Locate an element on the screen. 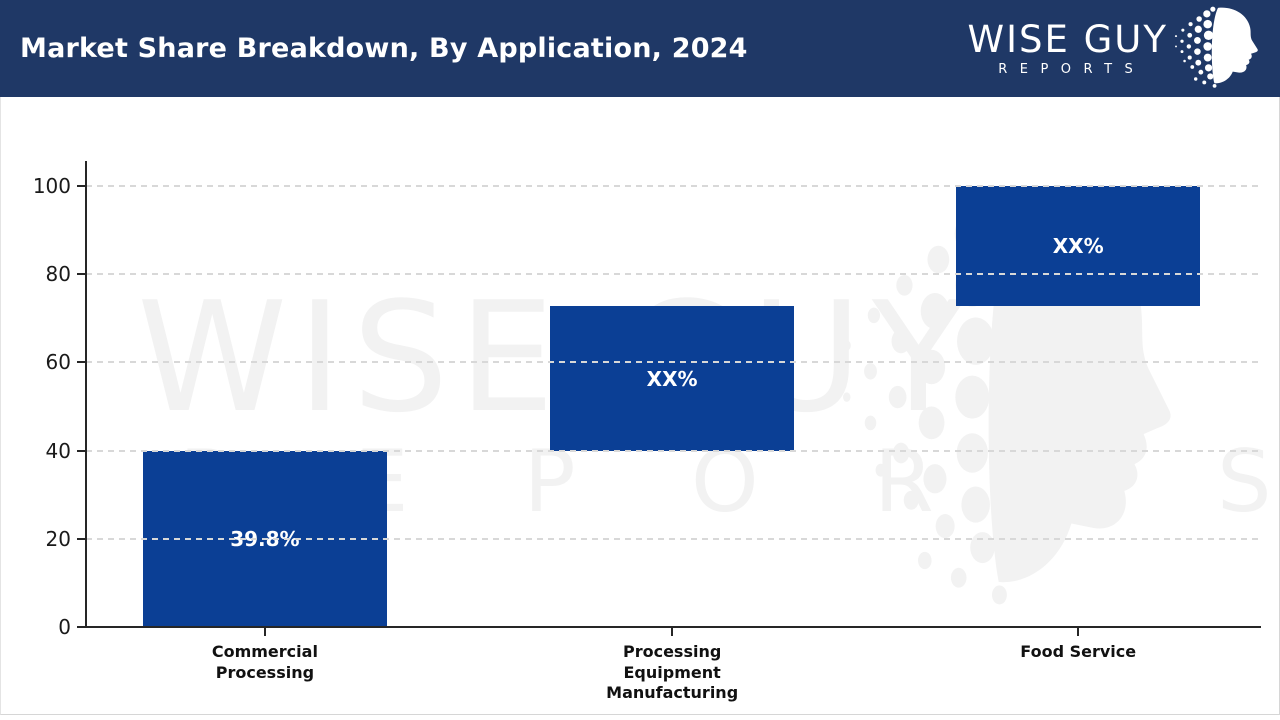 The width and height of the screenshot is (1280, 720). x-category-label: Processing Equipment Manufacturing is located at coordinates (672, 672).